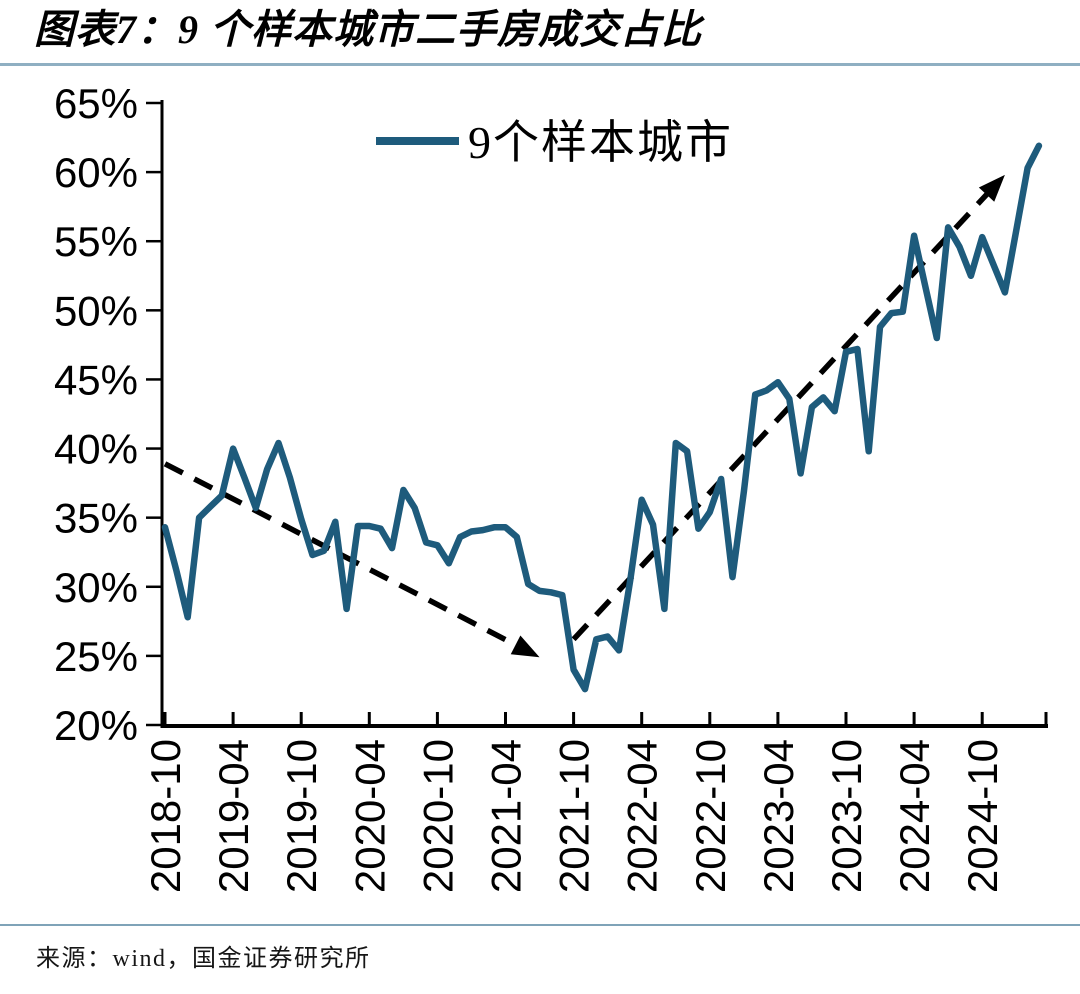 This screenshot has height=994, width=1080. I want to click on x-tick-label: 2021-10, so click(574, 816).